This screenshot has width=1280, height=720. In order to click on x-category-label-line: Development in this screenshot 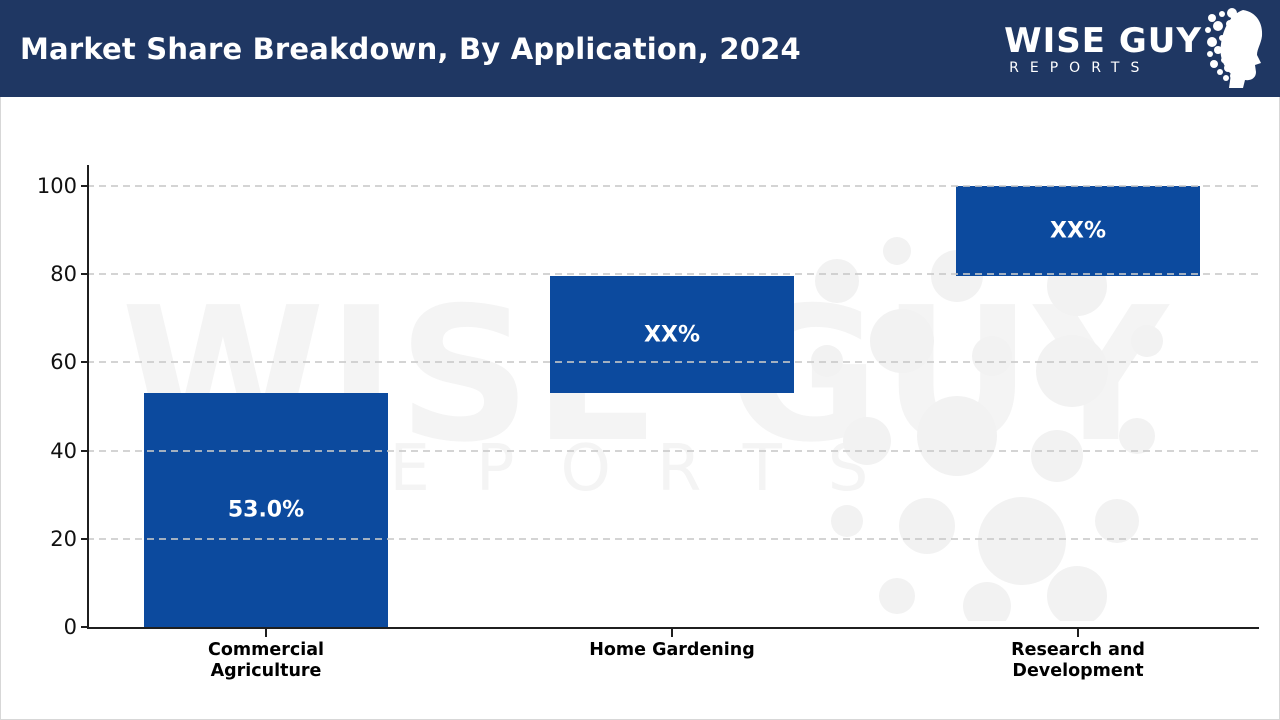, I will do `click(1078, 671)`.